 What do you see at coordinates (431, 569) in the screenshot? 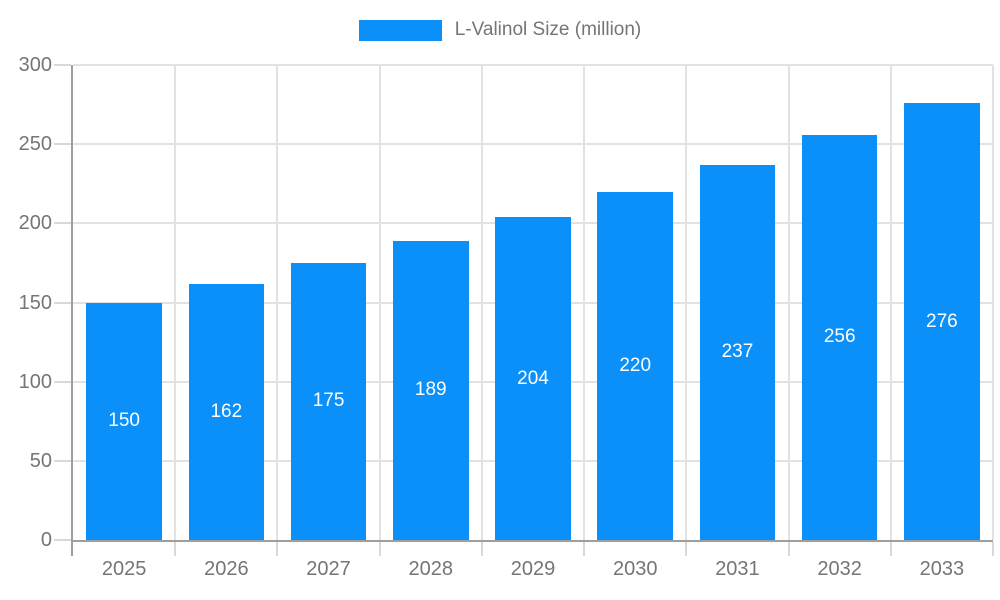
I see `x-tick-label: 2028` at bounding box center [431, 569].